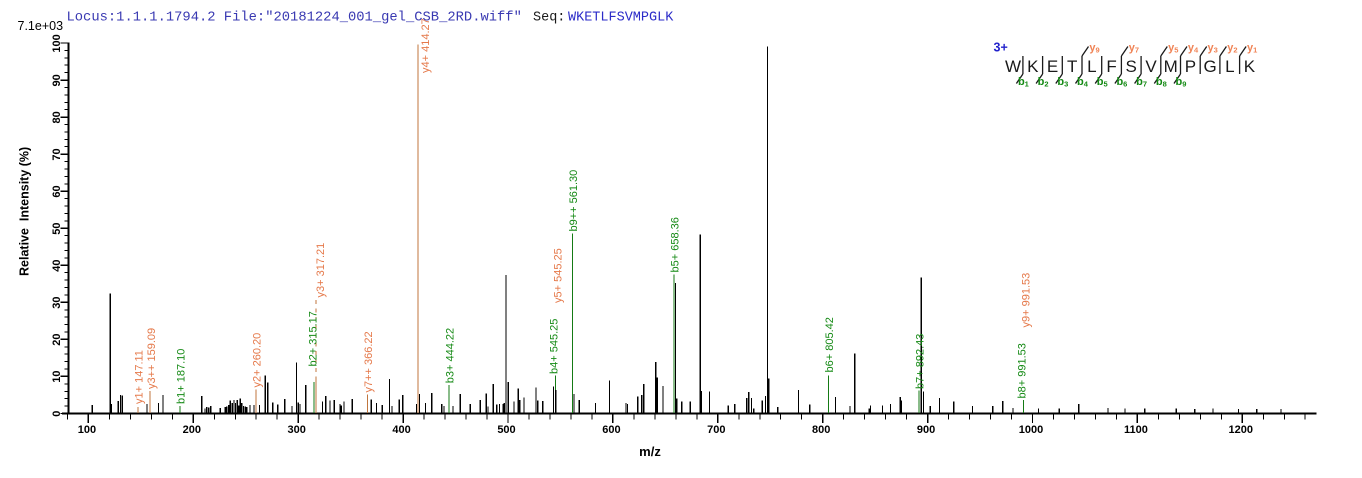 The height and width of the screenshot is (478, 1362). What do you see at coordinates (1023, 82) in the screenshot?
I see `svg-text: b1` at bounding box center [1023, 82].